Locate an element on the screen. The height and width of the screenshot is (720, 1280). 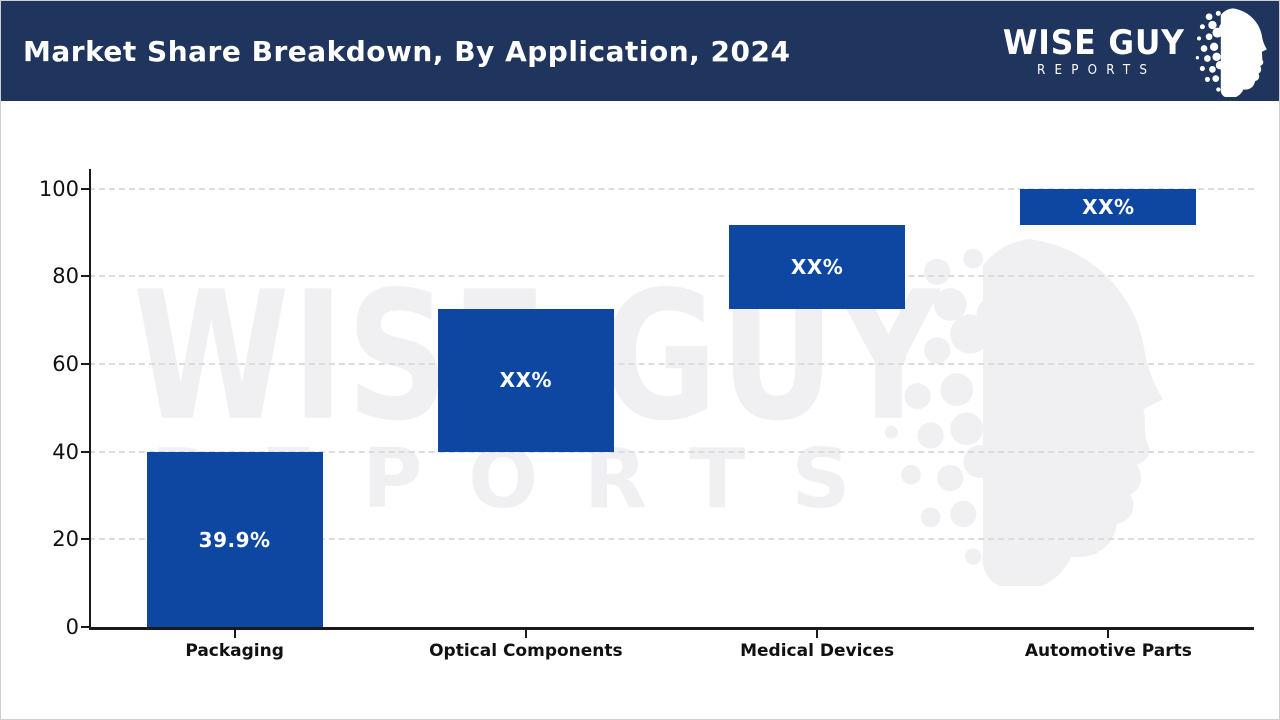
x-axis-label: Medical Devices is located at coordinates (817, 651).